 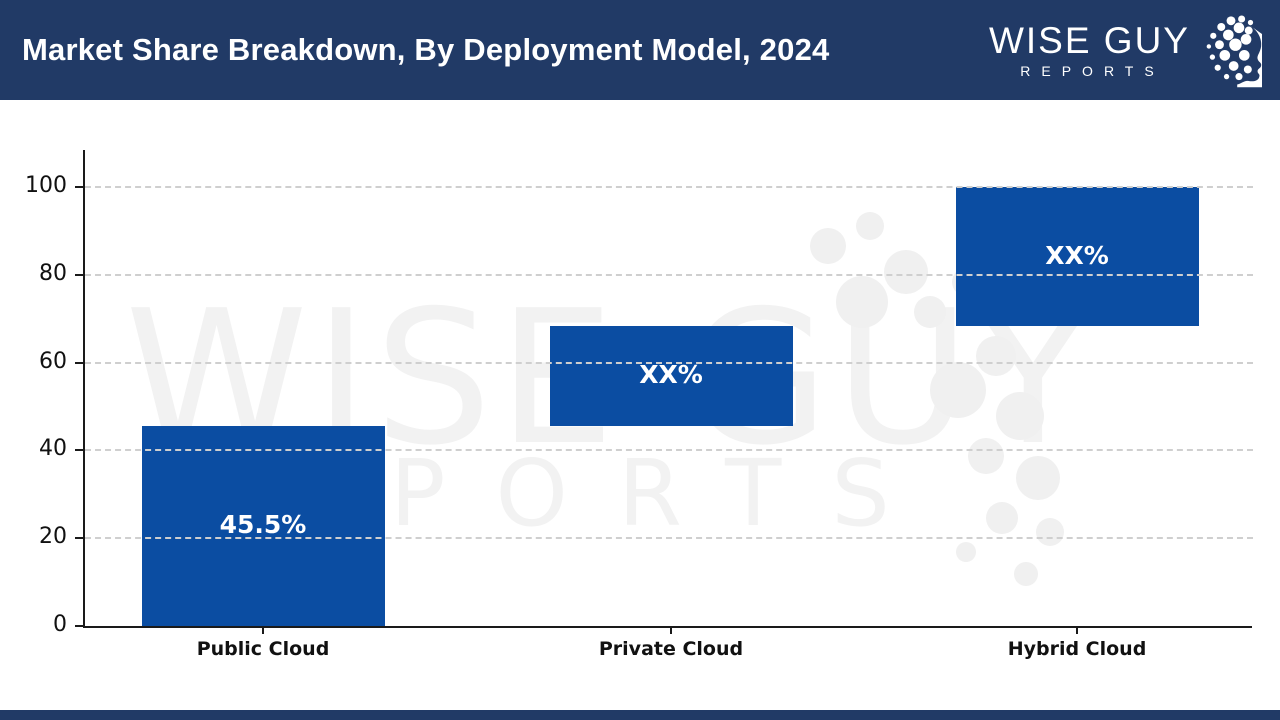 I want to click on bar-public-cloud: 45.5%, so click(x=263, y=526).